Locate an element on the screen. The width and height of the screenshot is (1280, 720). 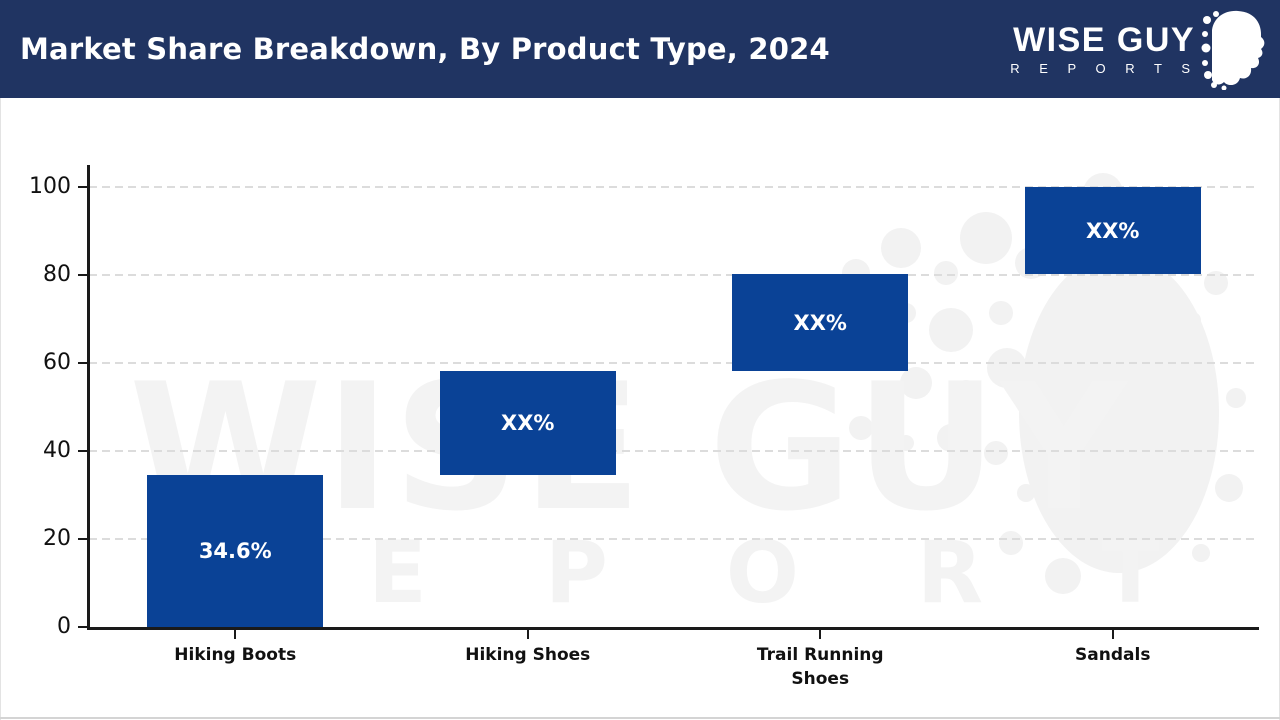
x-category-label: Hiking Boots is located at coordinates (235, 655).